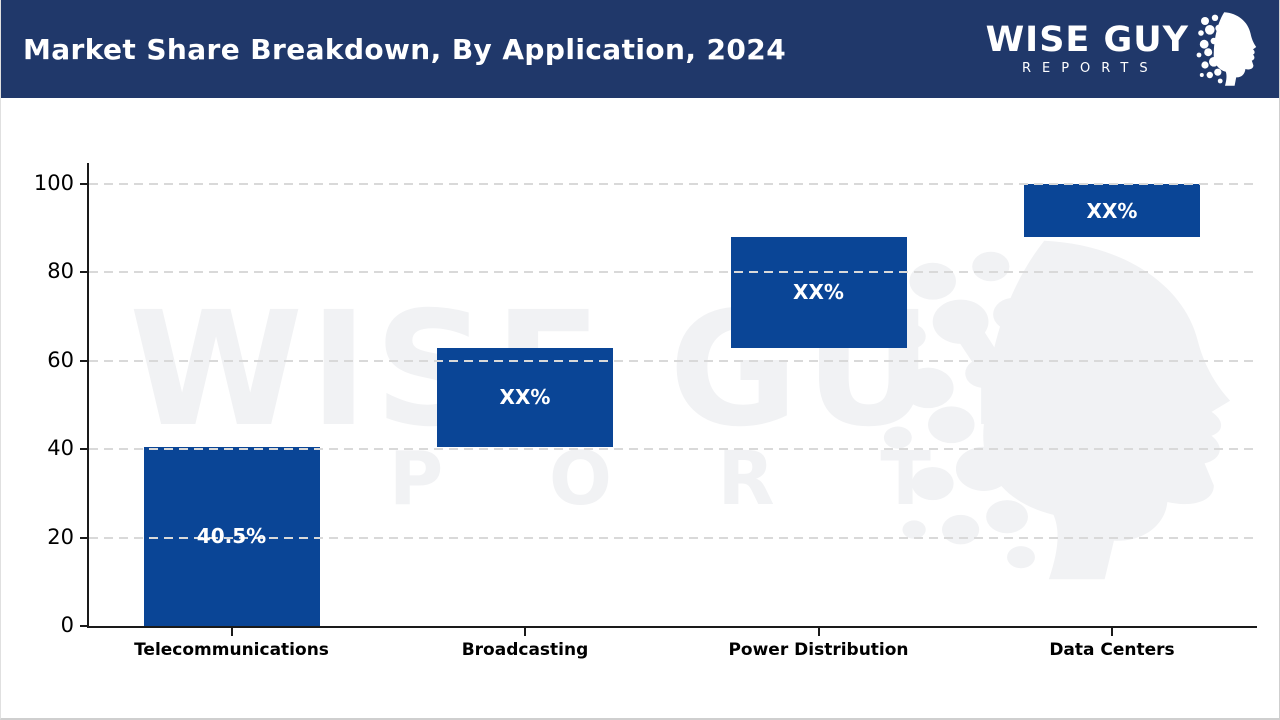  I want to click on wise-guy-logo: WISE GUY REPORTS, so click(1123, 49).